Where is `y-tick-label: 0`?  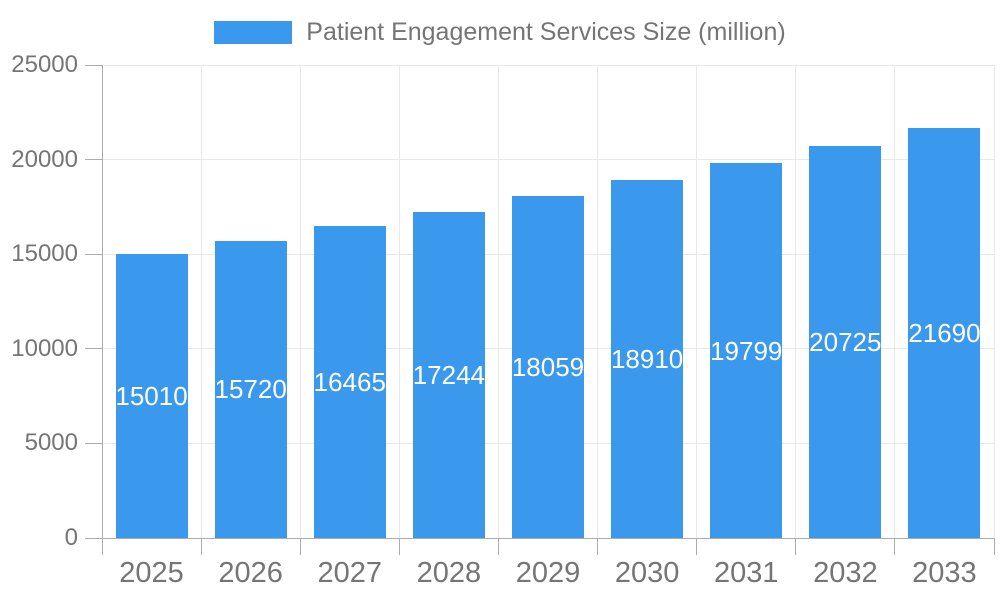
y-tick-label: 0 is located at coordinates (71, 537).